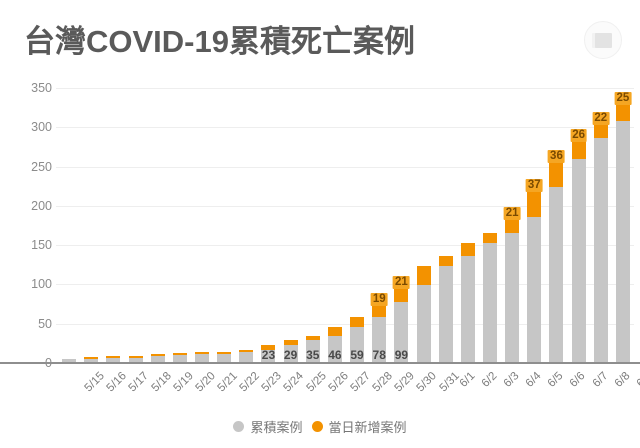  Describe the element at coordinates (316, 382) in the screenshot. I see `x-axis-tick-label: 5/25` at that location.